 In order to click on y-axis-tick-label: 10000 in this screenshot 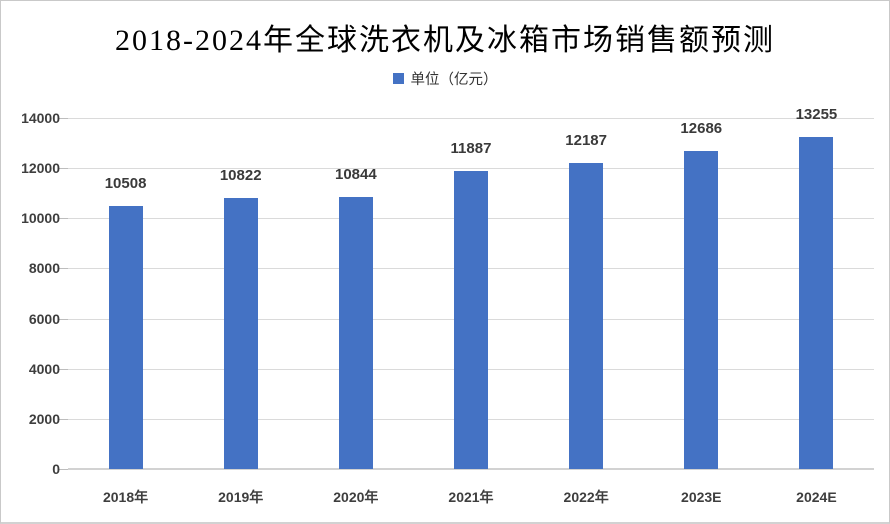, I will do `click(40, 218)`.